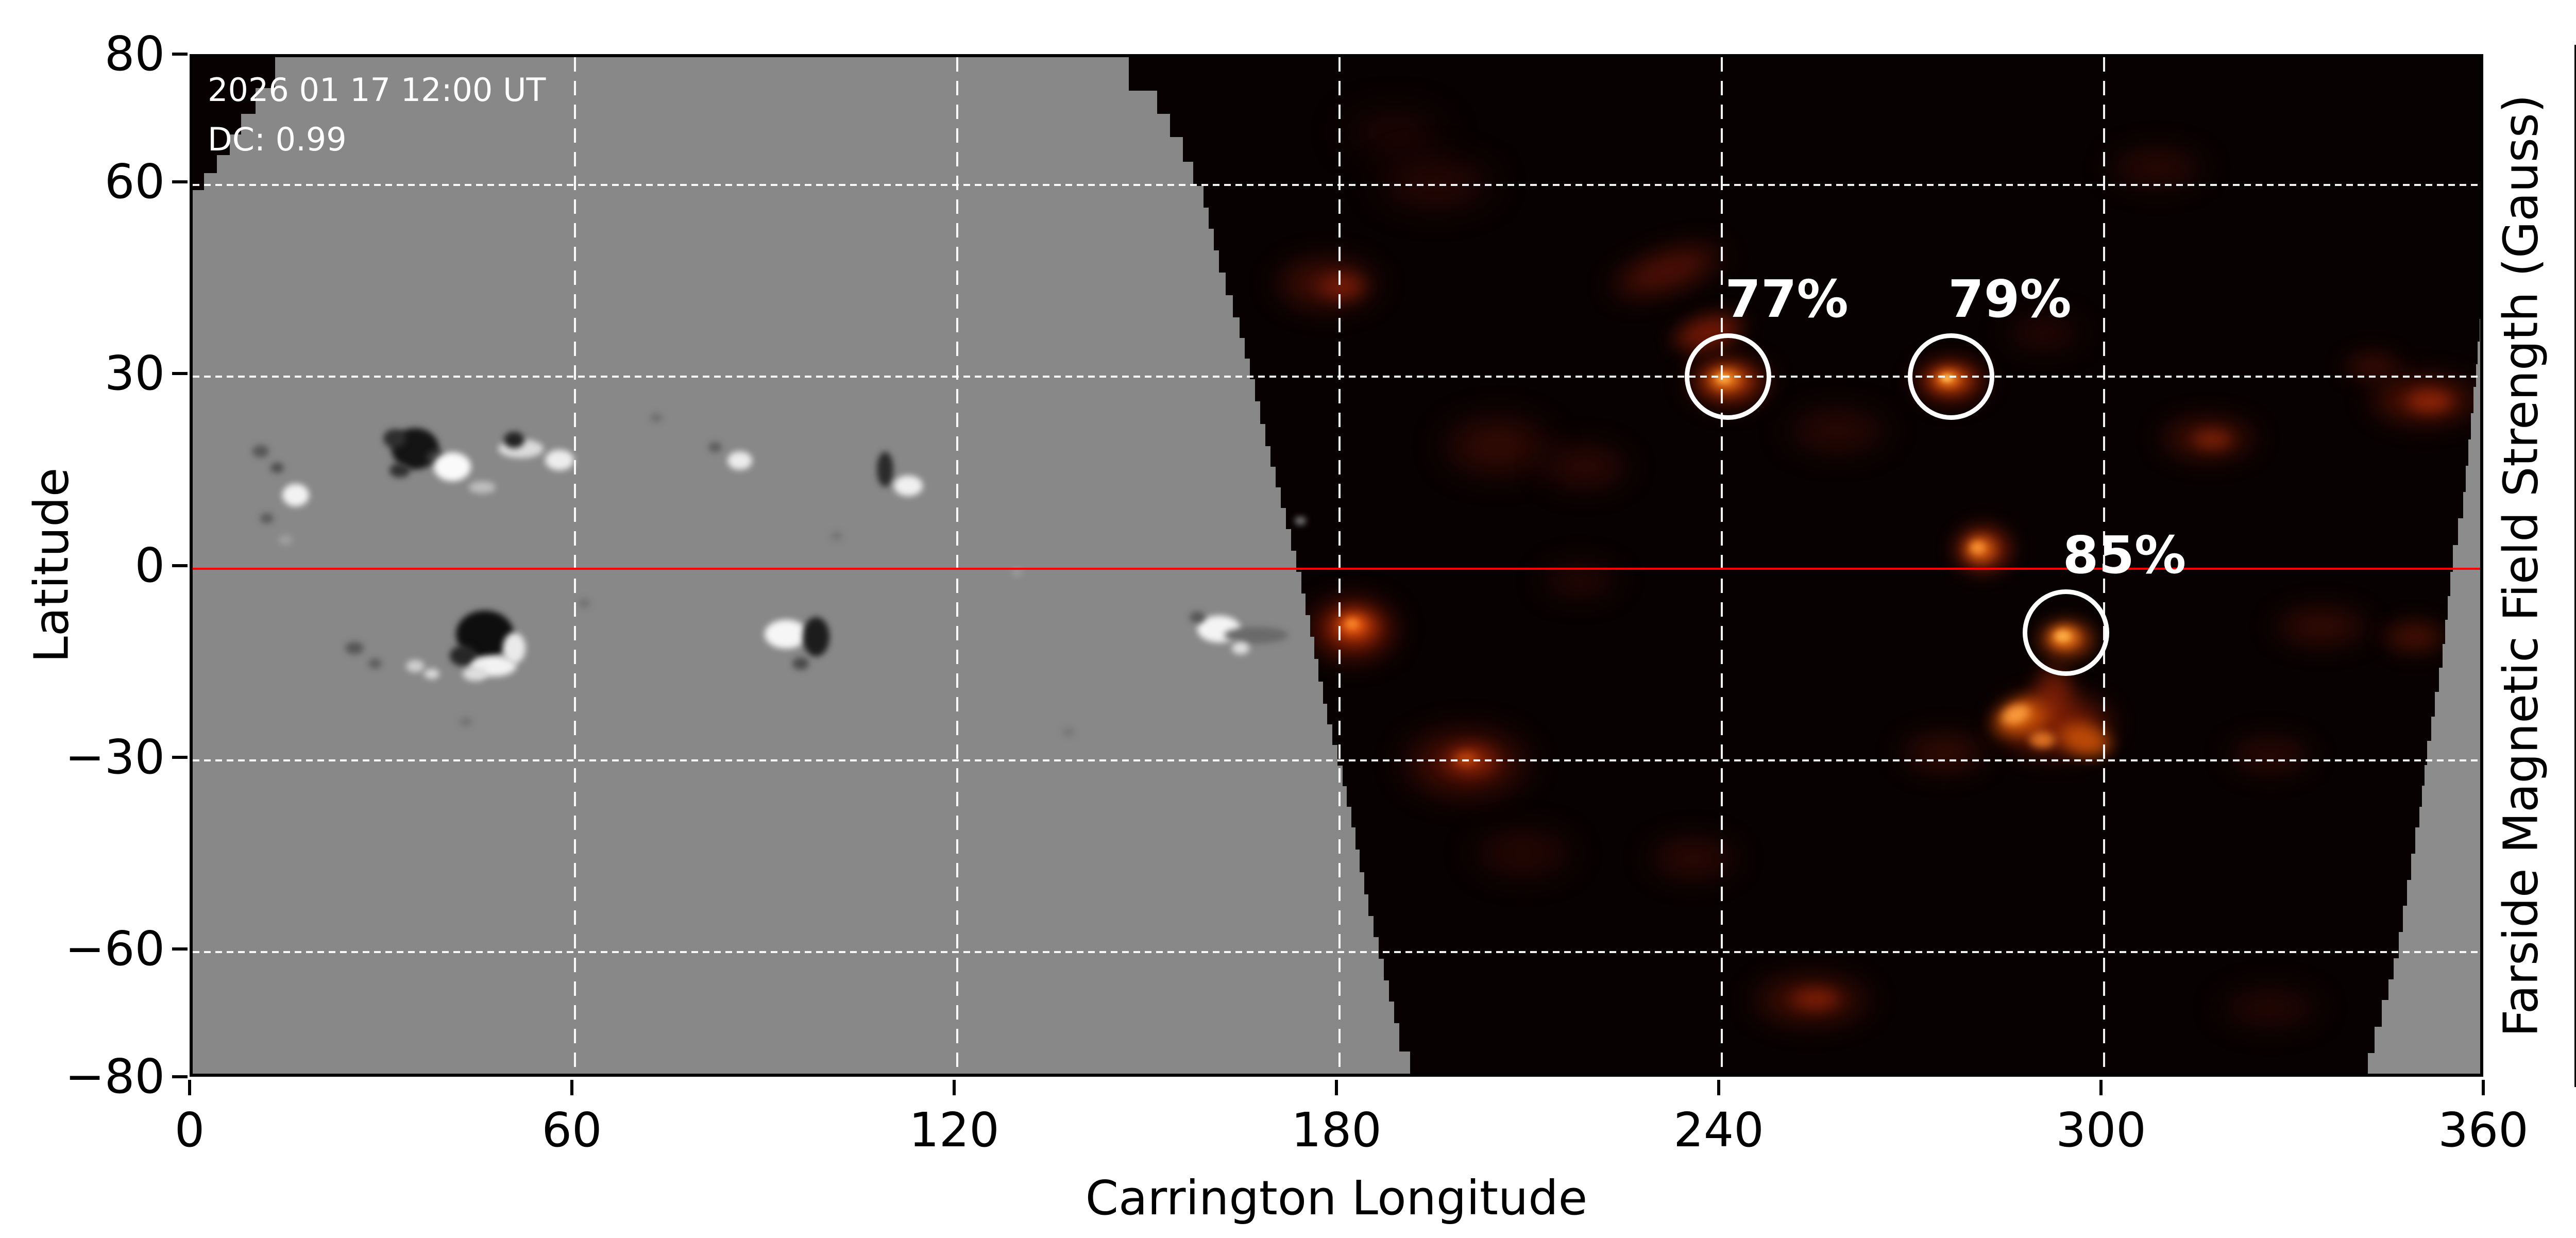 The height and width of the screenshot is (1238, 2576). What do you see at coordinates (114, 757) in the screenshot?
I see `y-tick-label: −30` at bounding box center [114, 757].